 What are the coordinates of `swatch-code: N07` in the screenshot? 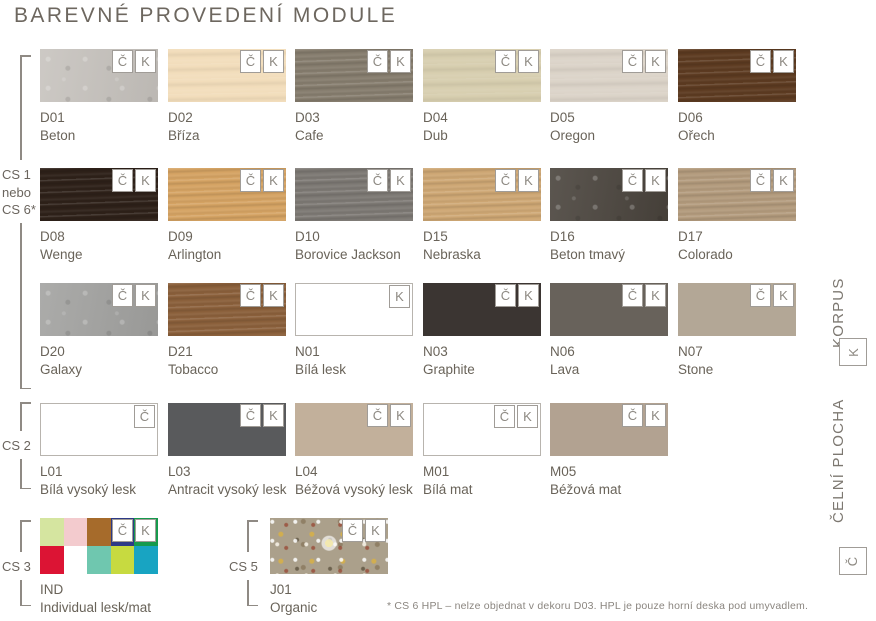 It's located at (690, 351).